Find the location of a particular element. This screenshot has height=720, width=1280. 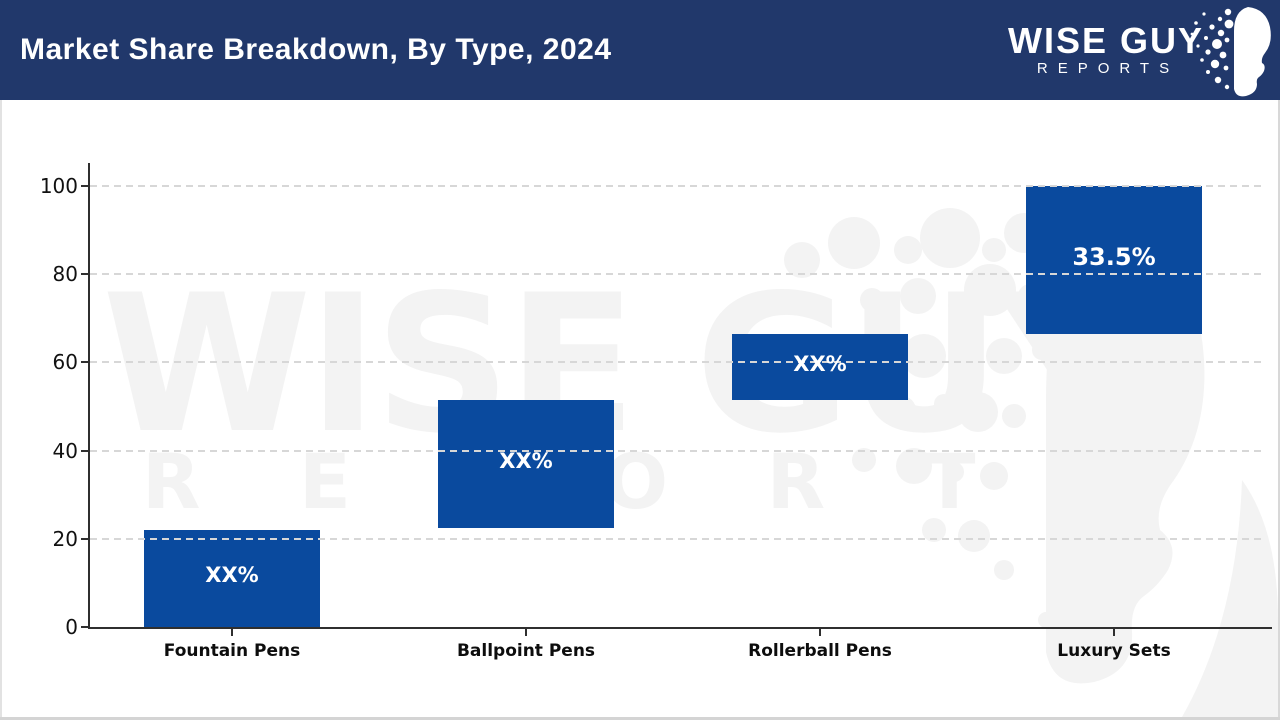

logo-text: WISE GUY REPORTS is located at coordinates (1105, 49).